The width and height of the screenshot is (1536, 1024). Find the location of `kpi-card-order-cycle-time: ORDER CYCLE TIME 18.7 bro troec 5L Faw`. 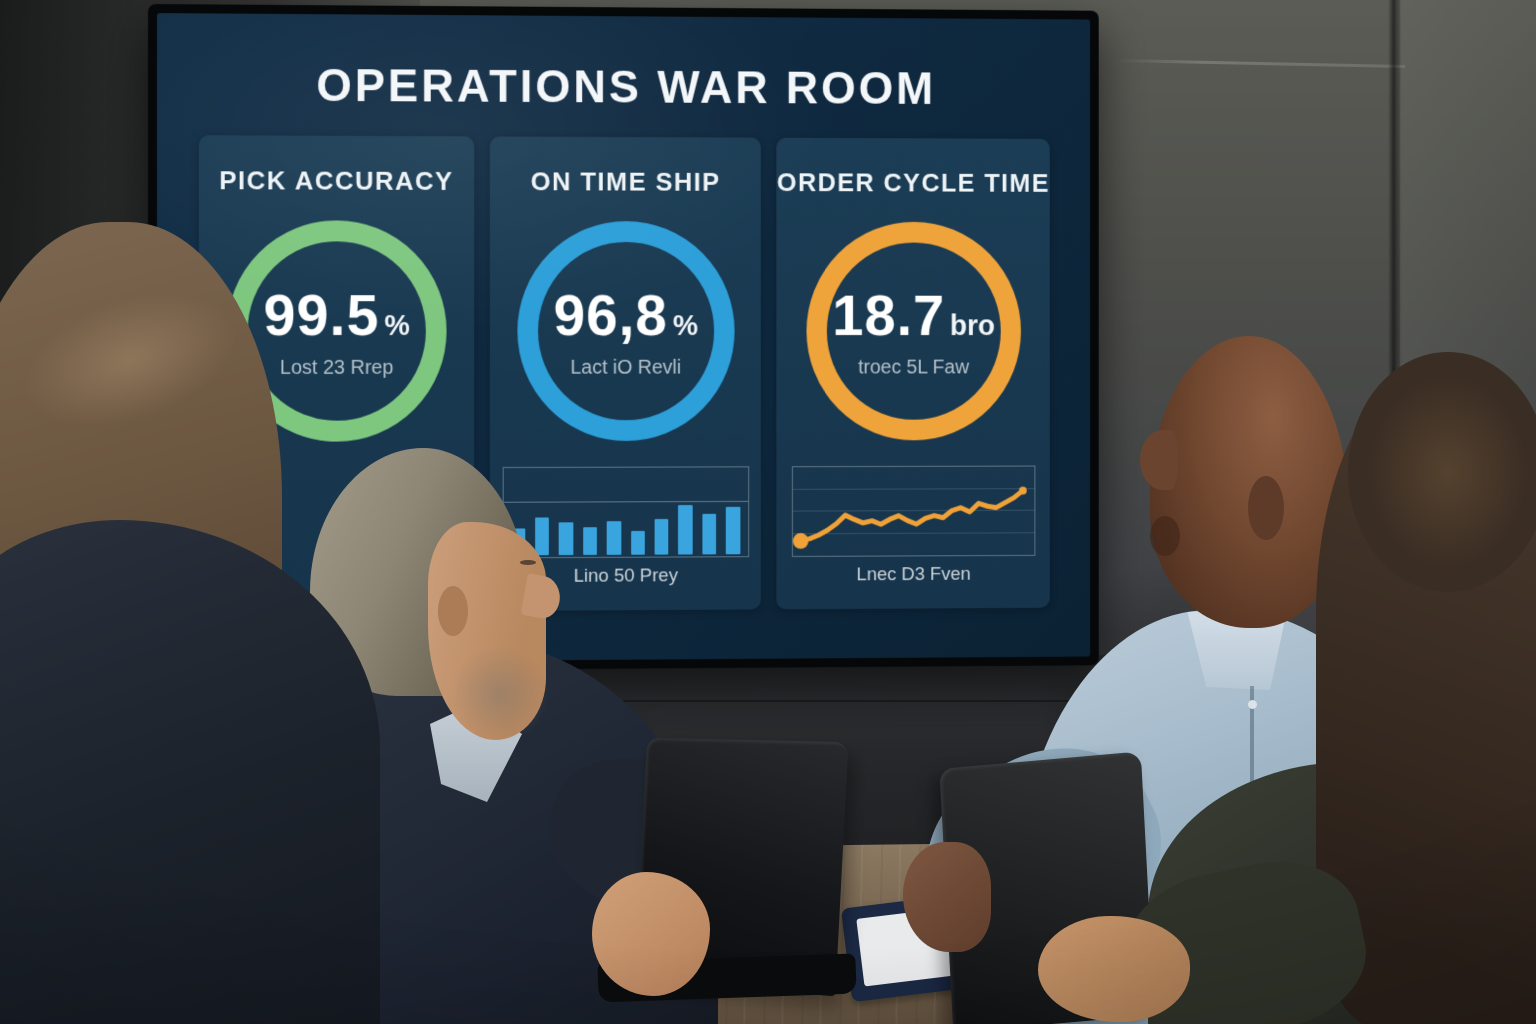

kpi-card-order-cycle-time: ORDER CYCLE TIME 18.7 bro troec 5L Faw is located at coordinates (913, 373).